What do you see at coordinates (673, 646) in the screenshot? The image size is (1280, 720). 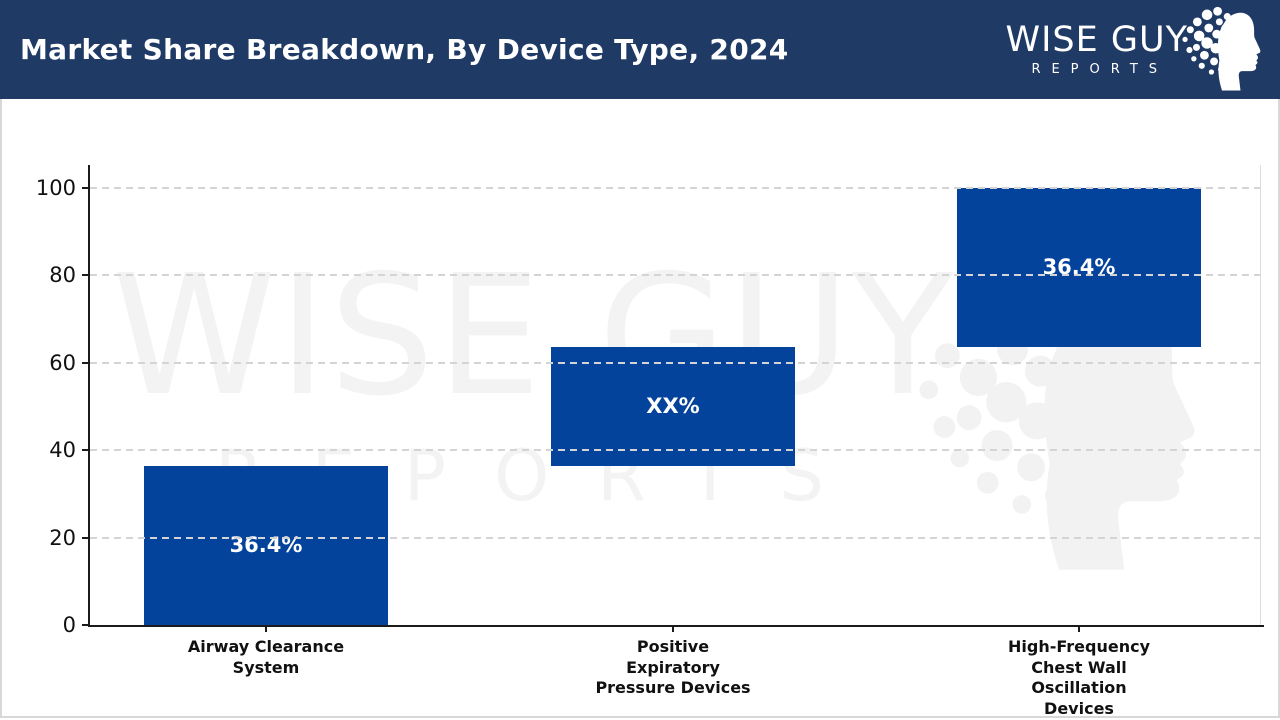 I see `x-category-label-line: Positive` at bounding box center [673, 646].